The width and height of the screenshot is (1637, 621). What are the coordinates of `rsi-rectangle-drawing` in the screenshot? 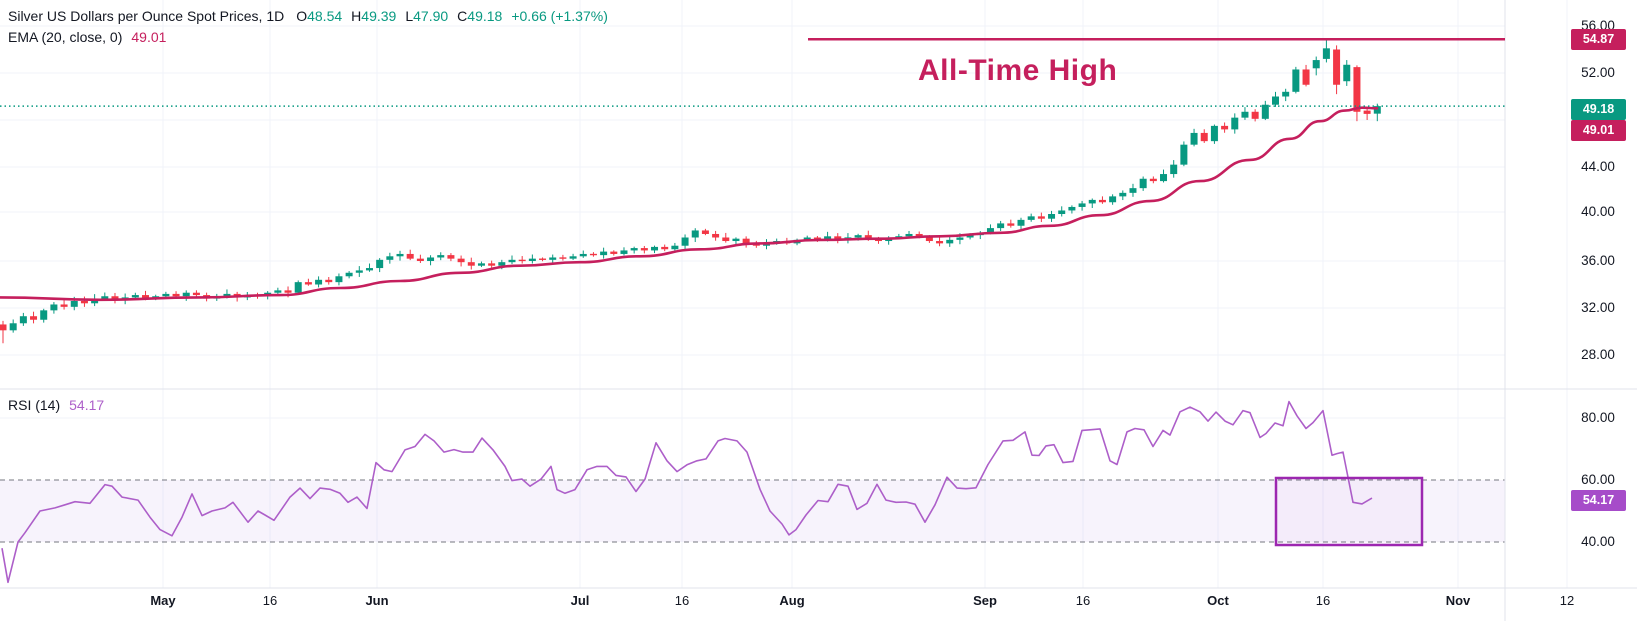 It's located at (1349, 511).